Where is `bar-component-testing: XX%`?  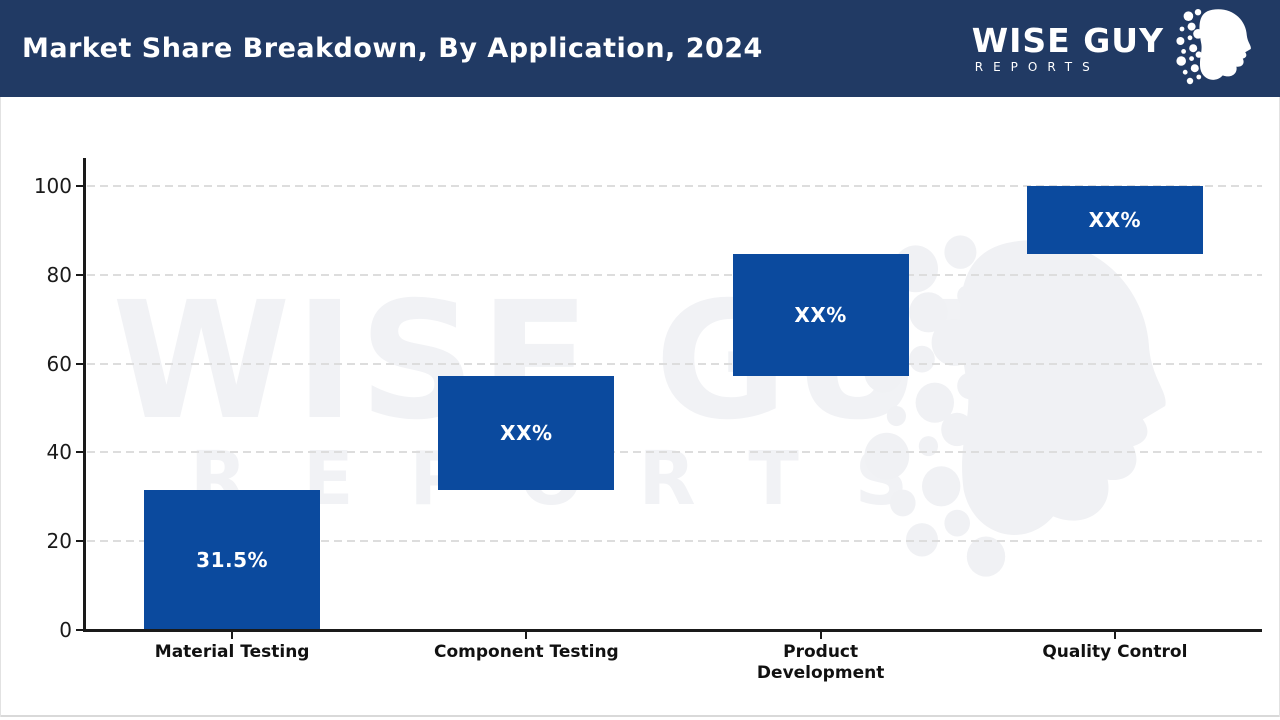 bar-component-testing: XX% is located at coordinates (526, 433).